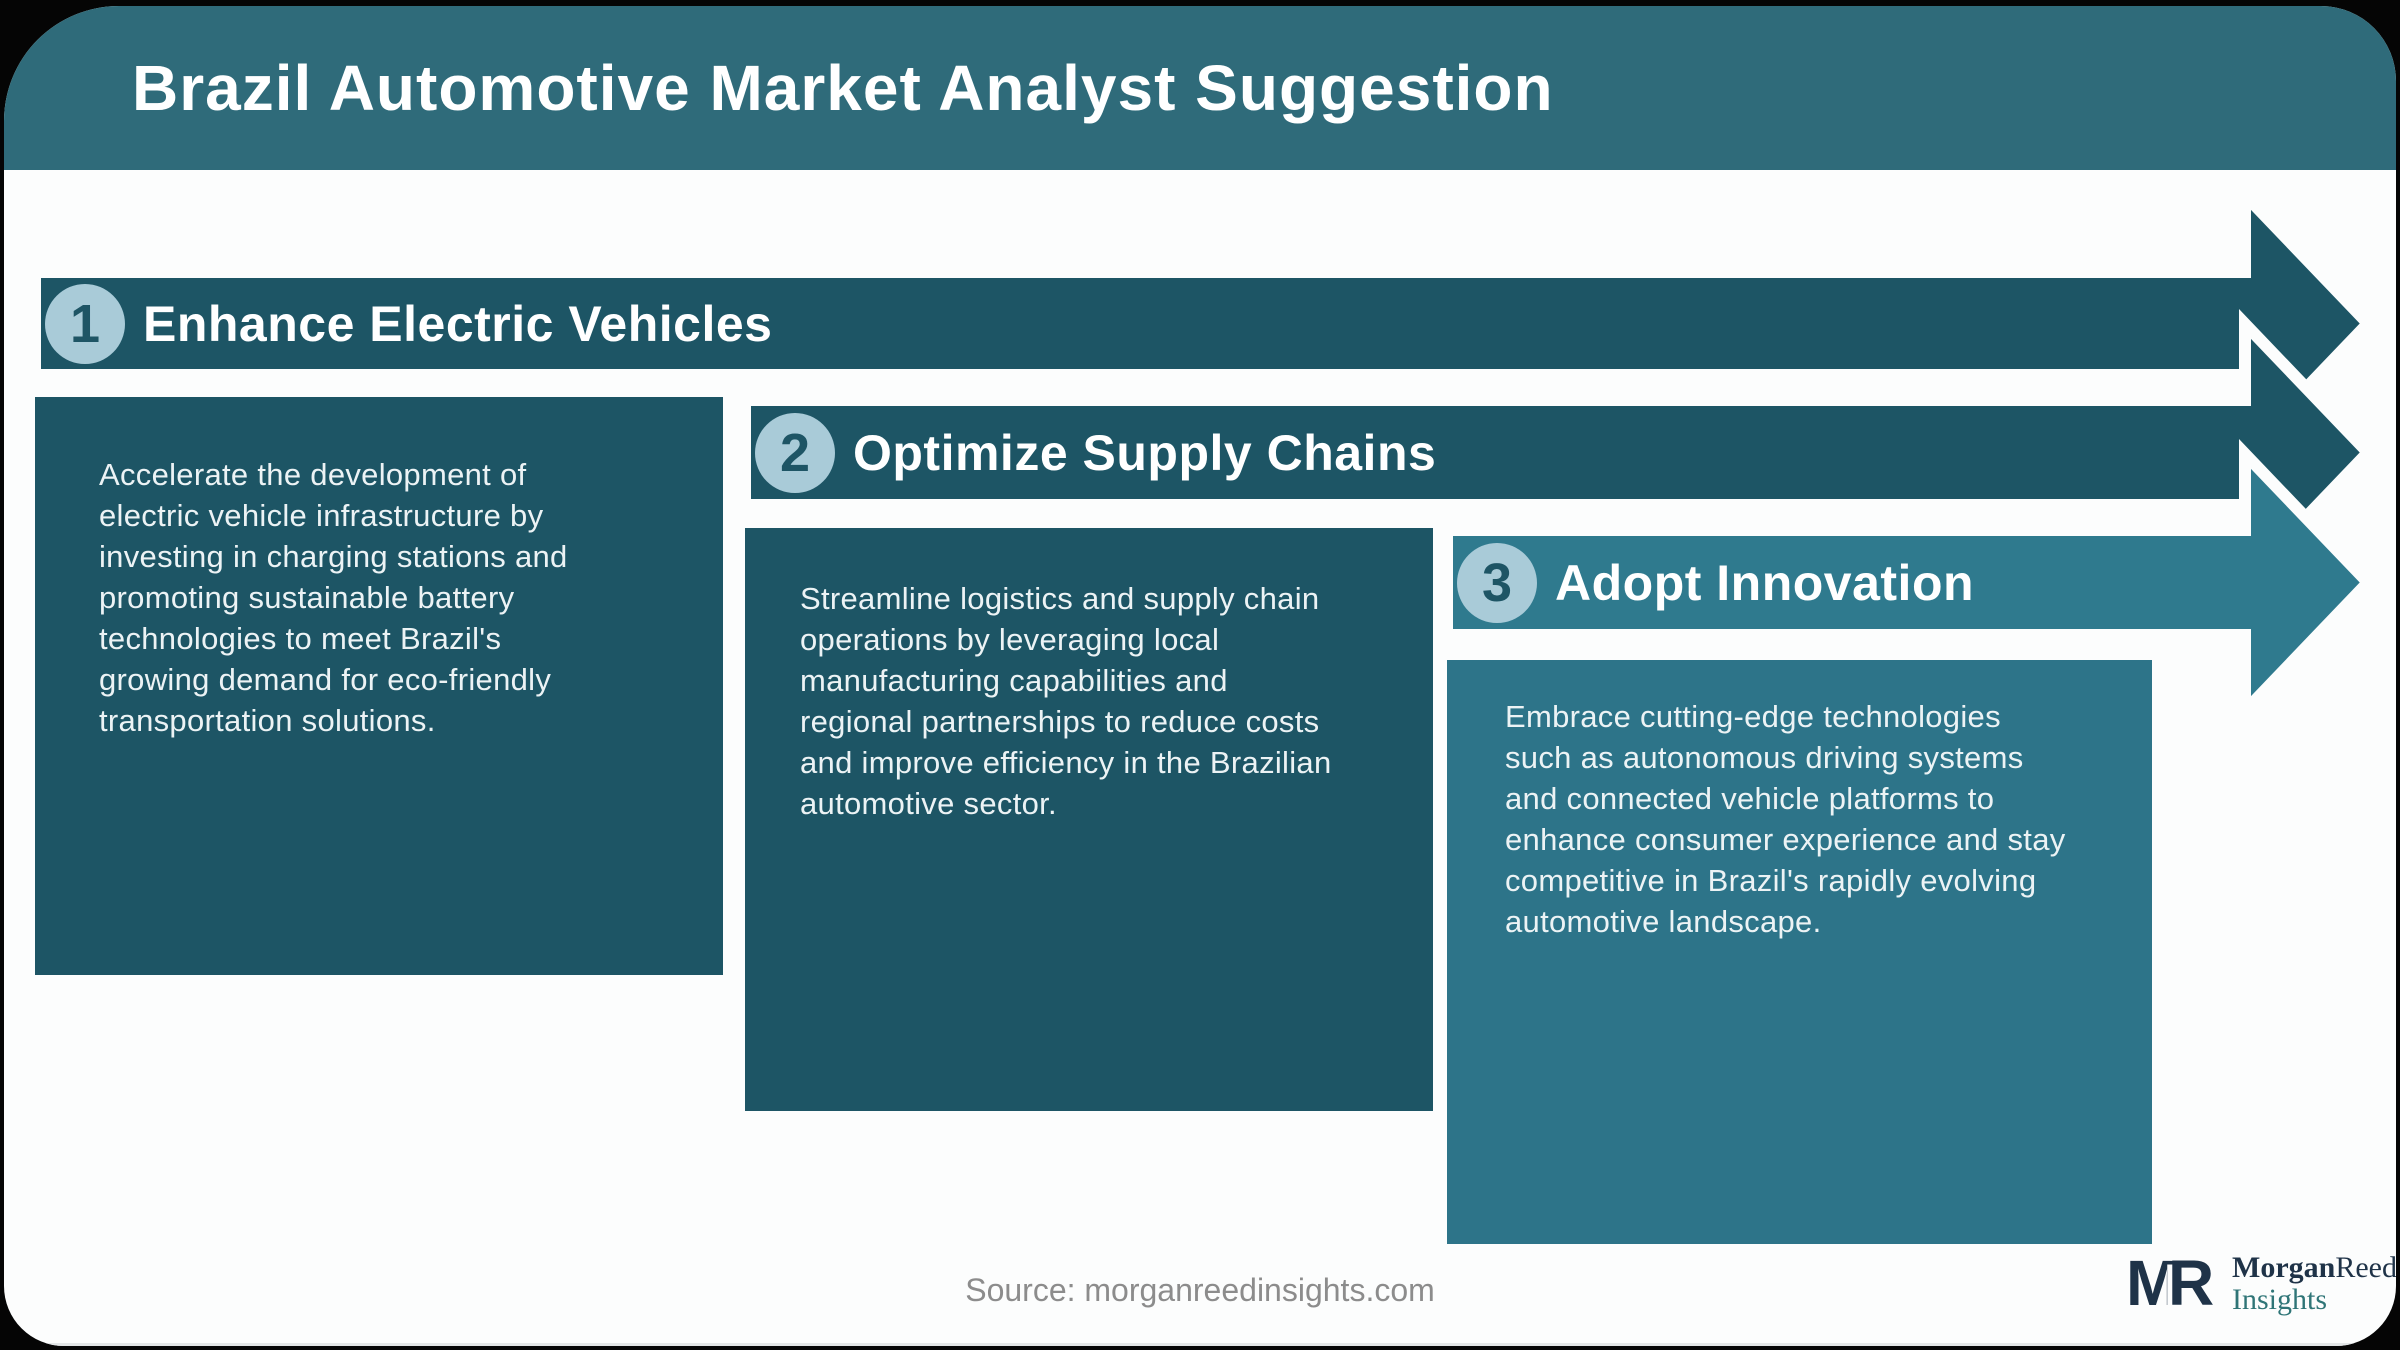  I want to click on step-1-number-badge: 1, so click(85, 323).